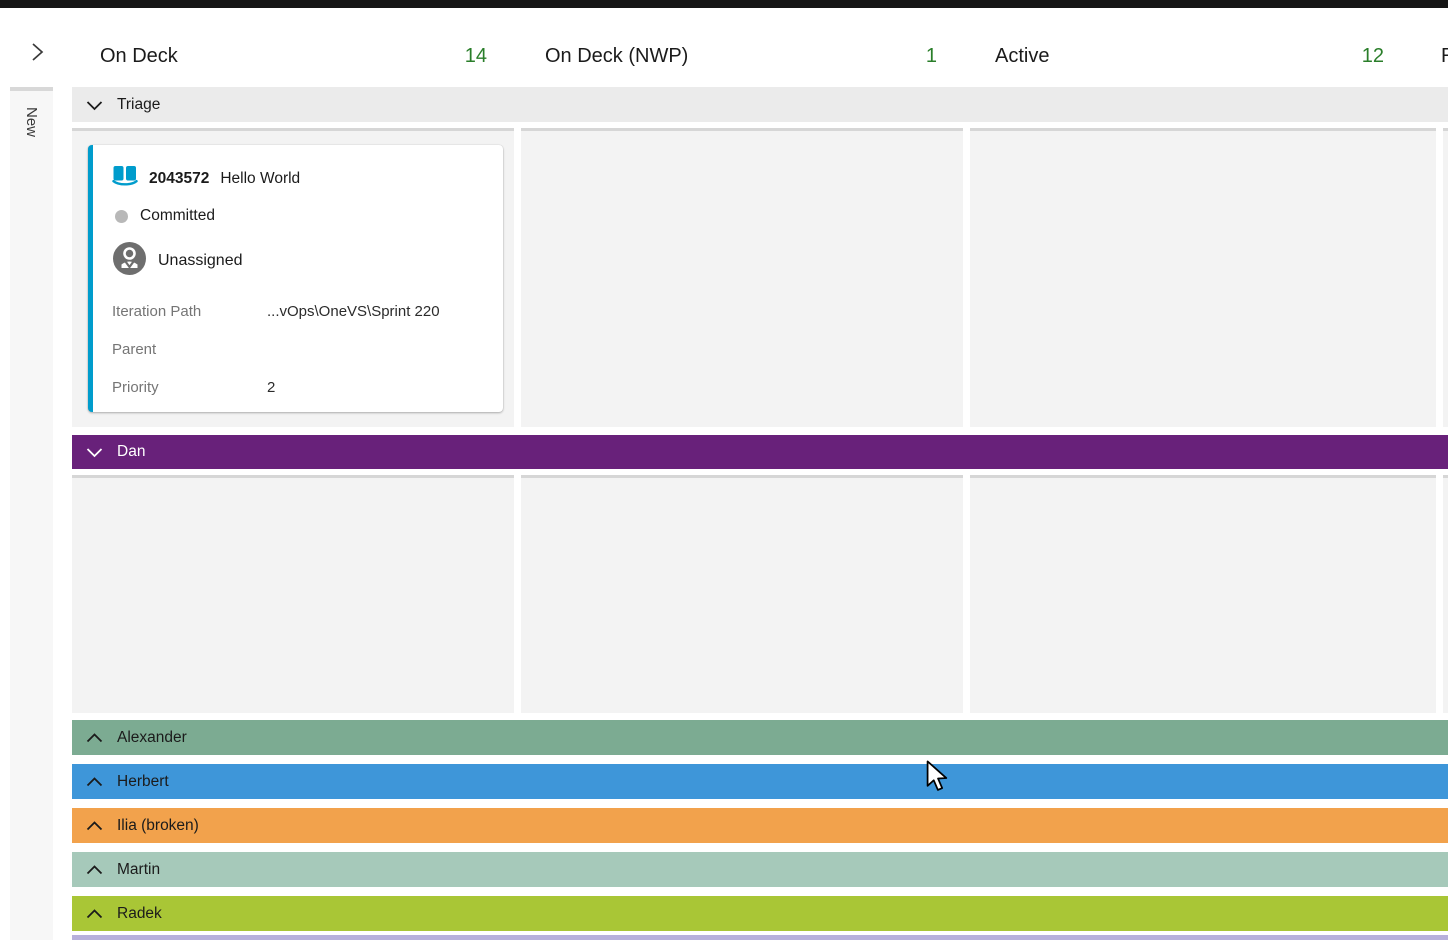 This screenshot has height=940, width=1448. I want to click on swimlane-label: Dan, so click(131, 451).